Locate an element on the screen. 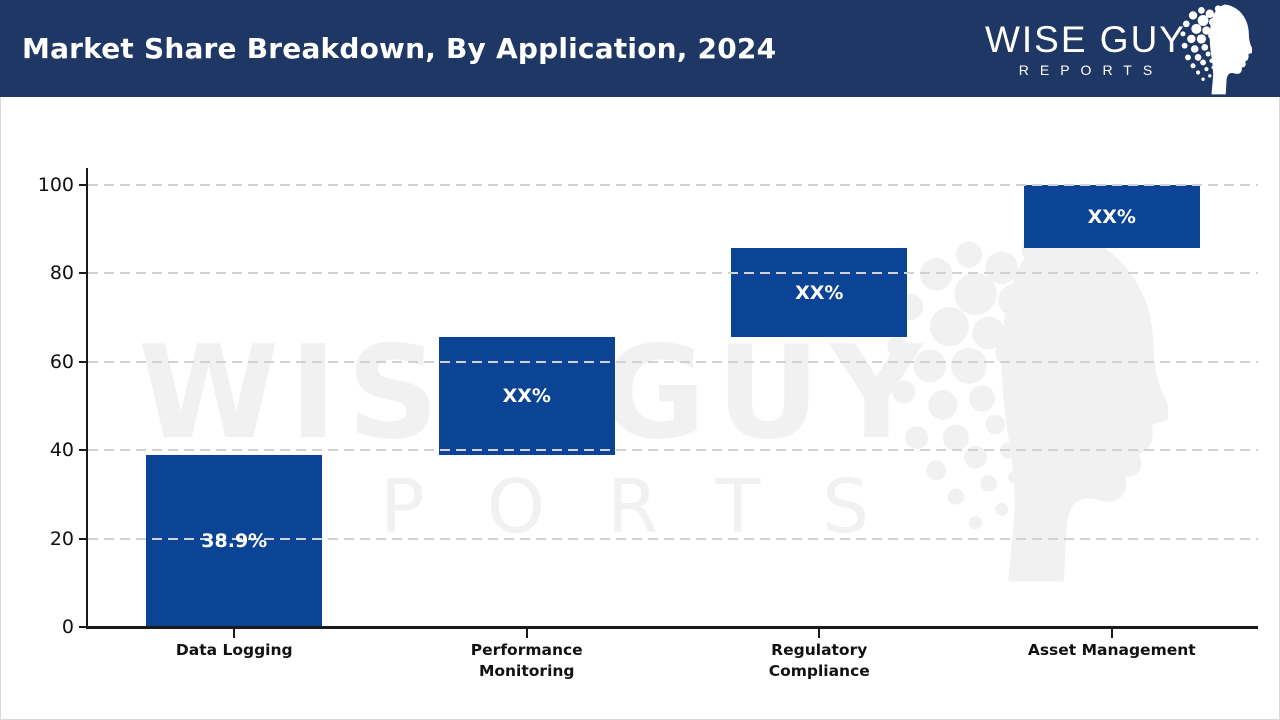  brand-reports-text: REPORTS is located at coordinates (1091, 69).